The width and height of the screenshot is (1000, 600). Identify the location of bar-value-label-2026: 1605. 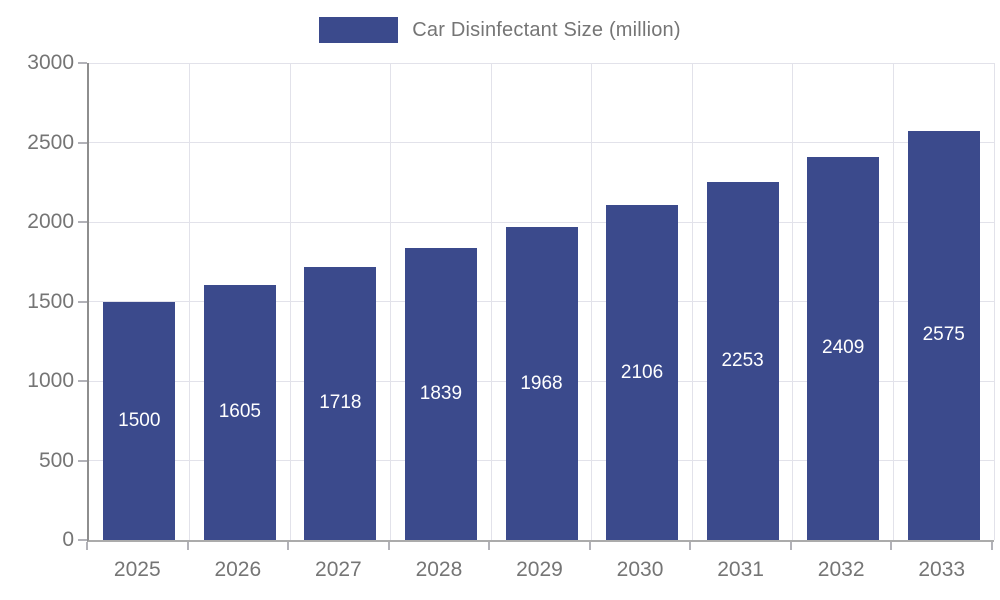
(239, 412).